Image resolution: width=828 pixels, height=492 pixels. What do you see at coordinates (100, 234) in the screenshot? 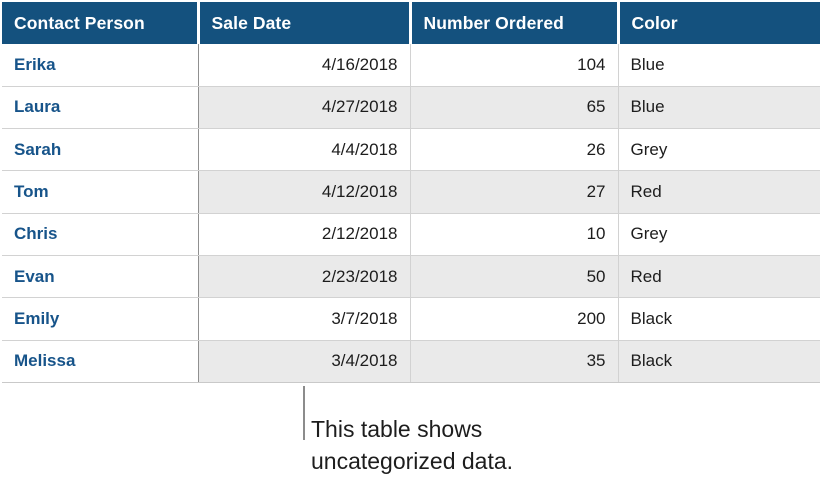
I see `cell-contact_person: Chris` at bounding box center [100, 234].